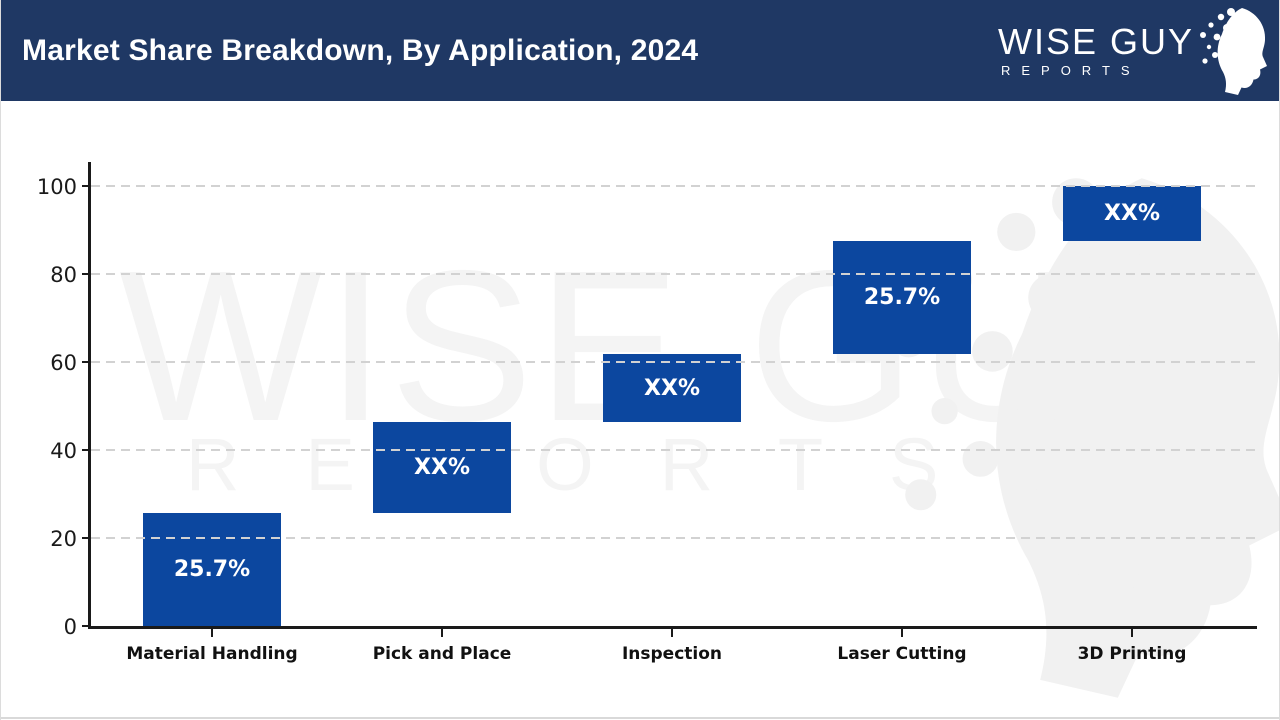  I want to click on y-tick-label: 20, so click(63, 539).